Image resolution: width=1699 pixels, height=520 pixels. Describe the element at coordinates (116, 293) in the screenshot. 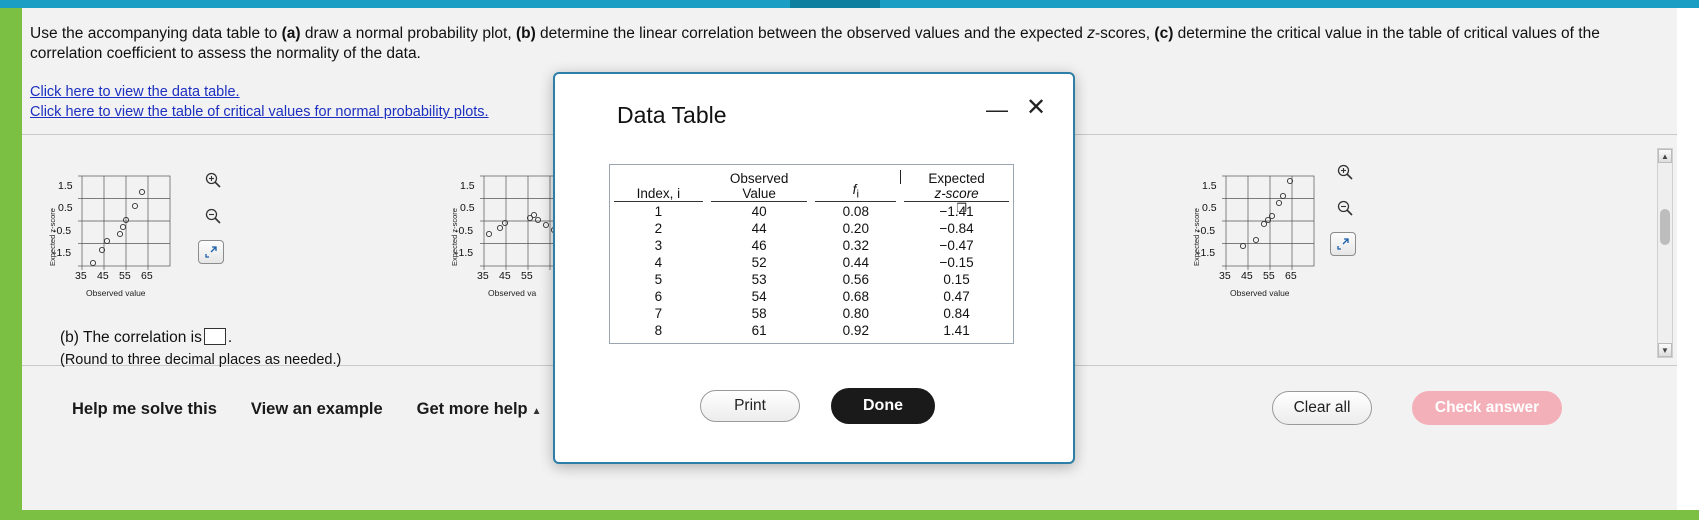

I see `plot-1-xlabel: Observed value` at that location.